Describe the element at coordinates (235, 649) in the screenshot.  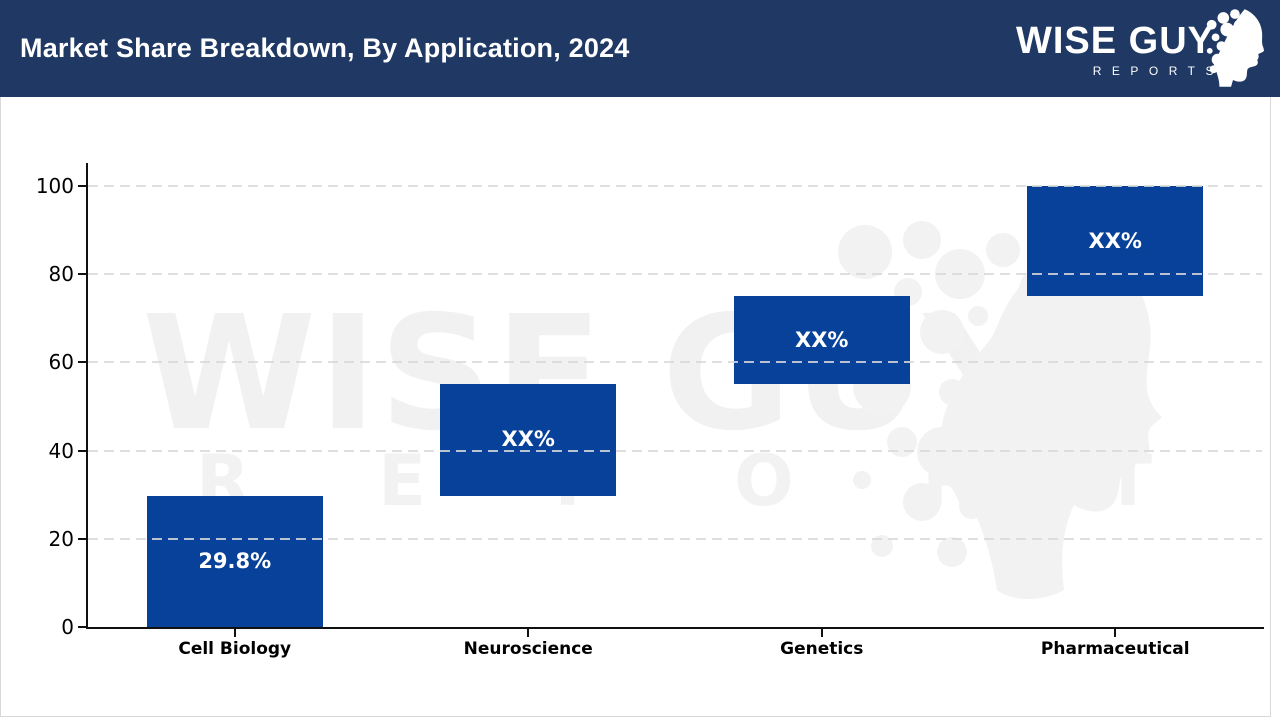
I see `x-tick-label: Cell Biology` at that location.